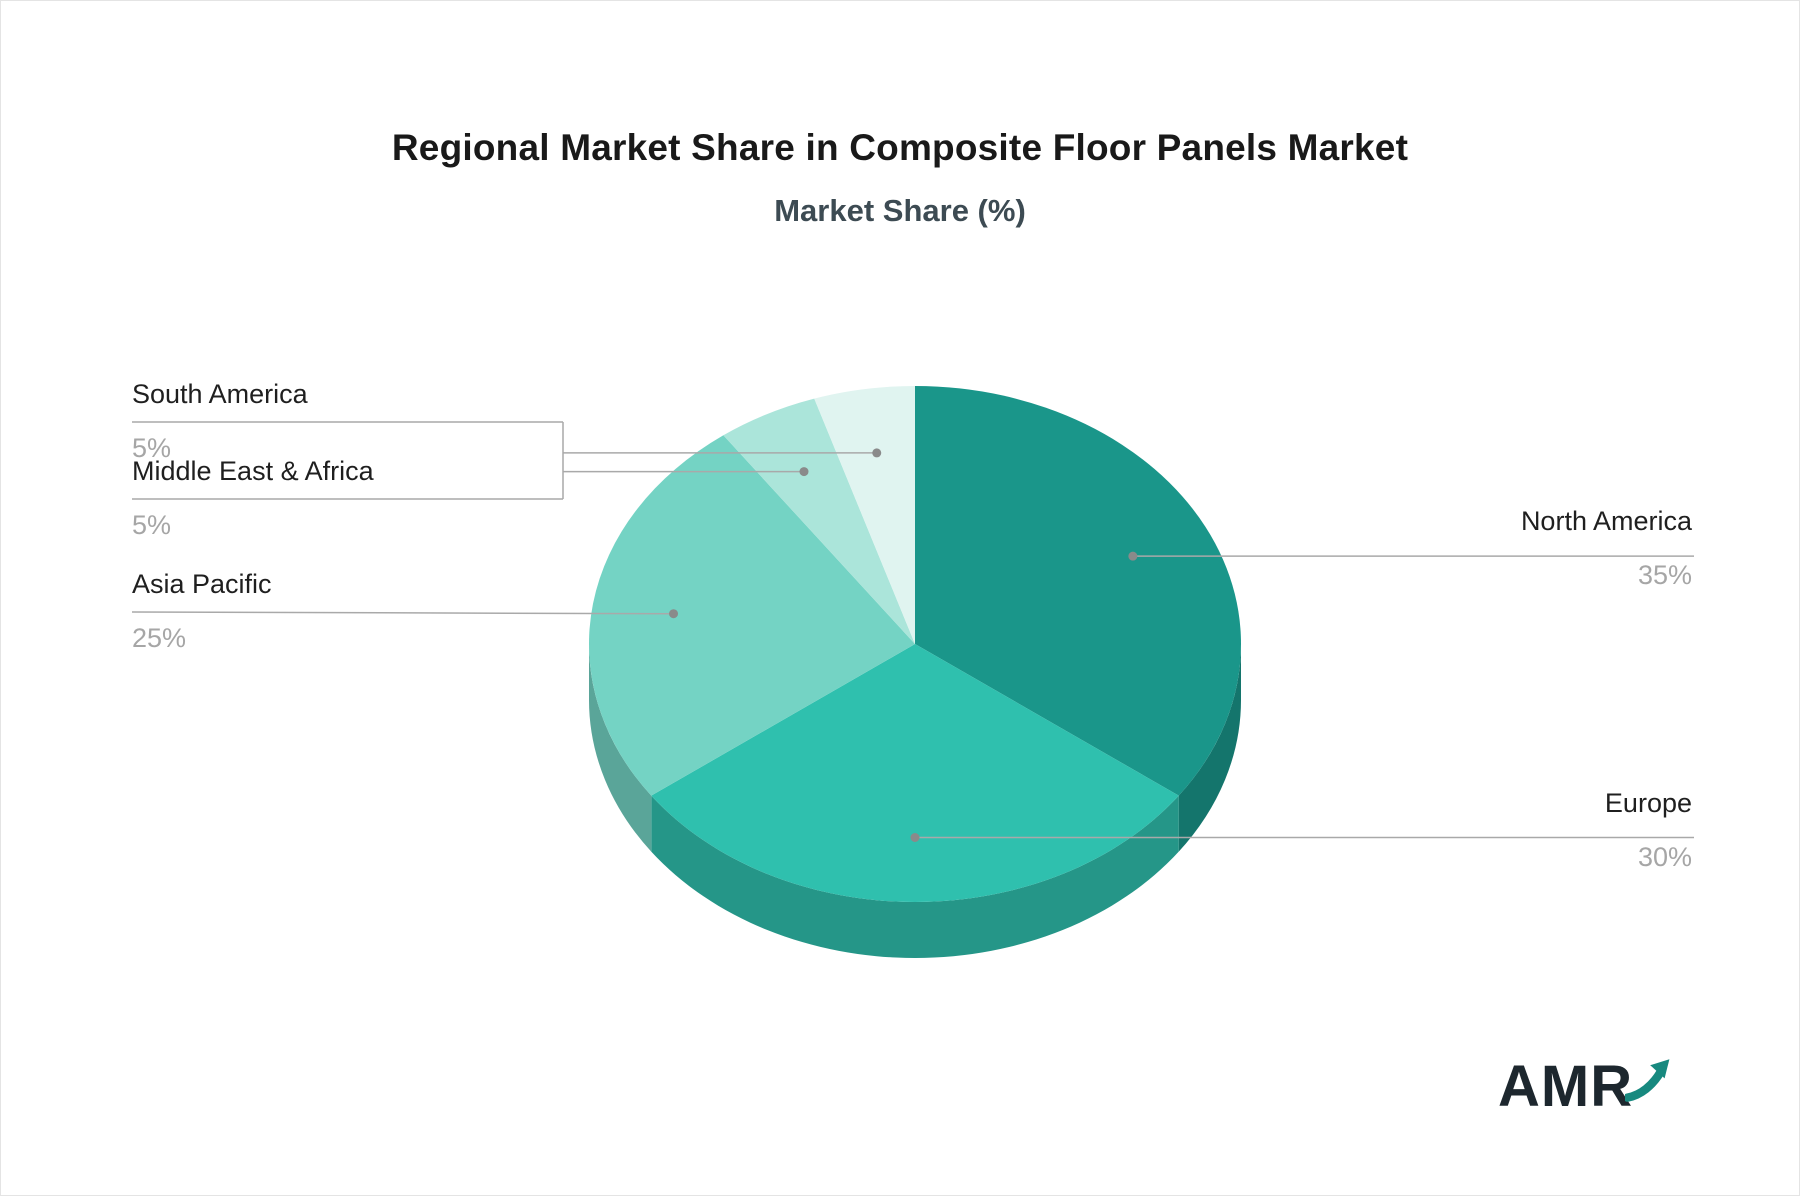 The width and height of the screenshot is (1800, 1196). What do you see at coordinates (1664, 857) in the screenshot?
I see `label-europe-value: 30%` at bounding box center [1664, 857].